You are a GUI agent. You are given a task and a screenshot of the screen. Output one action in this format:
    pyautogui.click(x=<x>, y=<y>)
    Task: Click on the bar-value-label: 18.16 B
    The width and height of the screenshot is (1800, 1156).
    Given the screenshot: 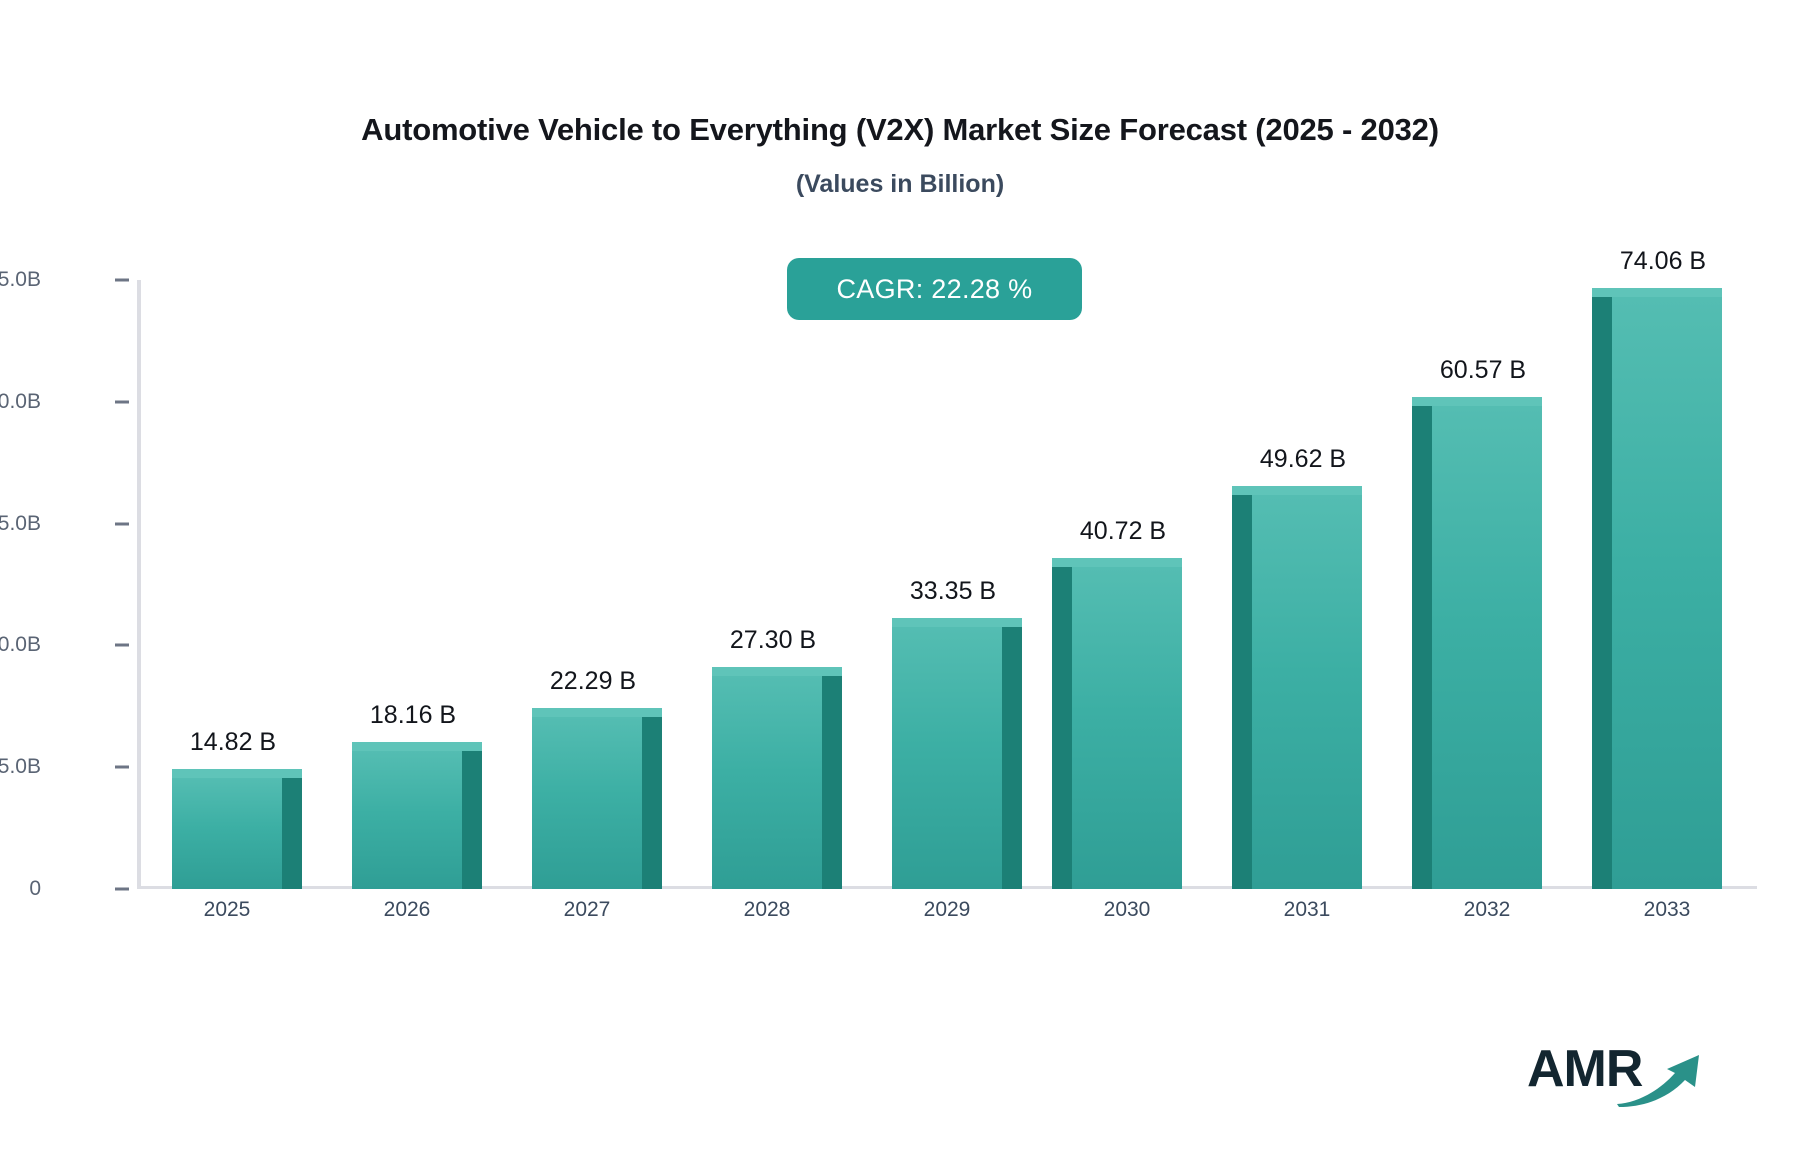 What is the action you would take?
    pyautogui.click(x=413, y=714)
    